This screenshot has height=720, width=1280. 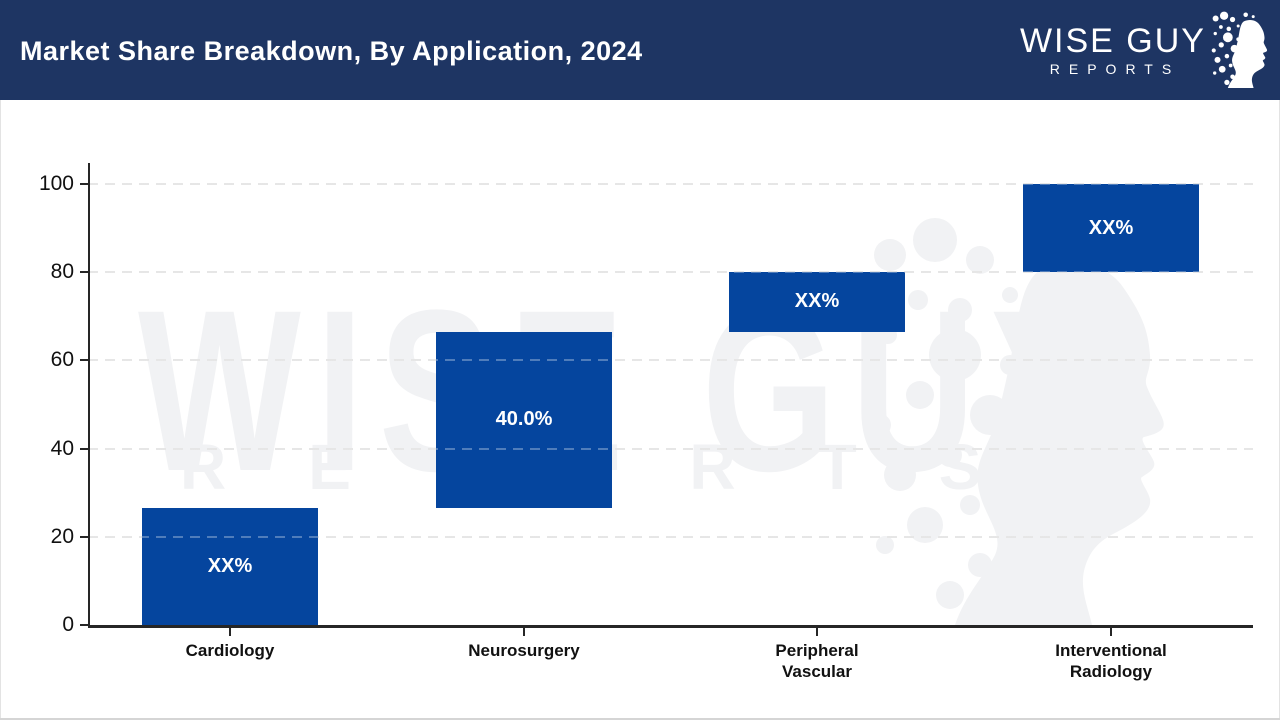 What do you see at coordinates (1111, 661) in the screenshot?
I see `x-axis-category-label: Interventional Radiology` at bounding box center [1111, 661].